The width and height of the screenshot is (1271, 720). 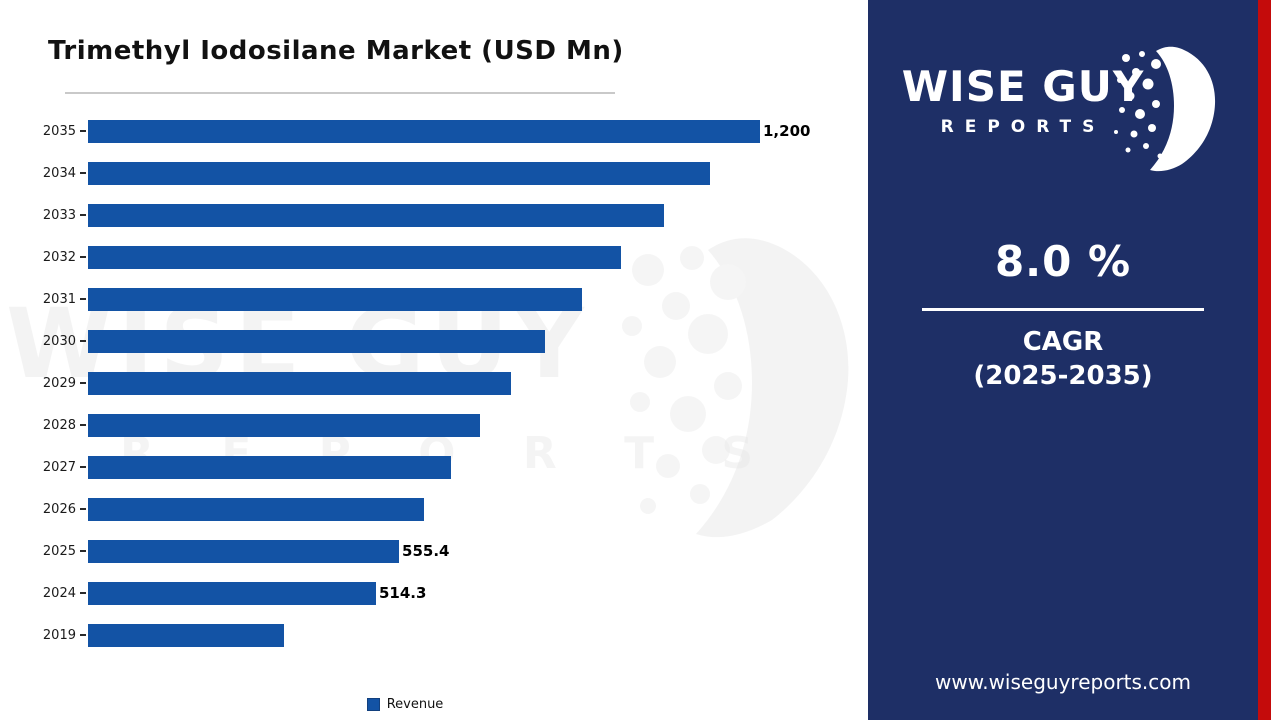 What do you see at coordinates (1063, 261) in the screenshot?
I see `cagr-value: 8.0 %` at bounding box center [1063, 261].